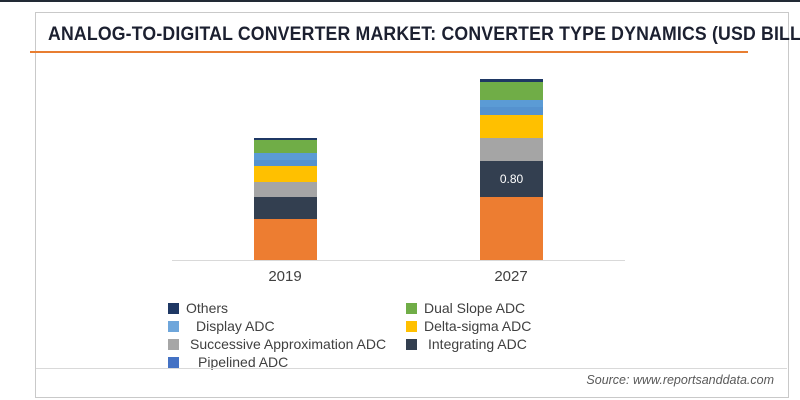 The width and height of the screenshot is (800, 400). I want to click on source-attribution: Source: www.reportsanddata.com, so click(680, 380).